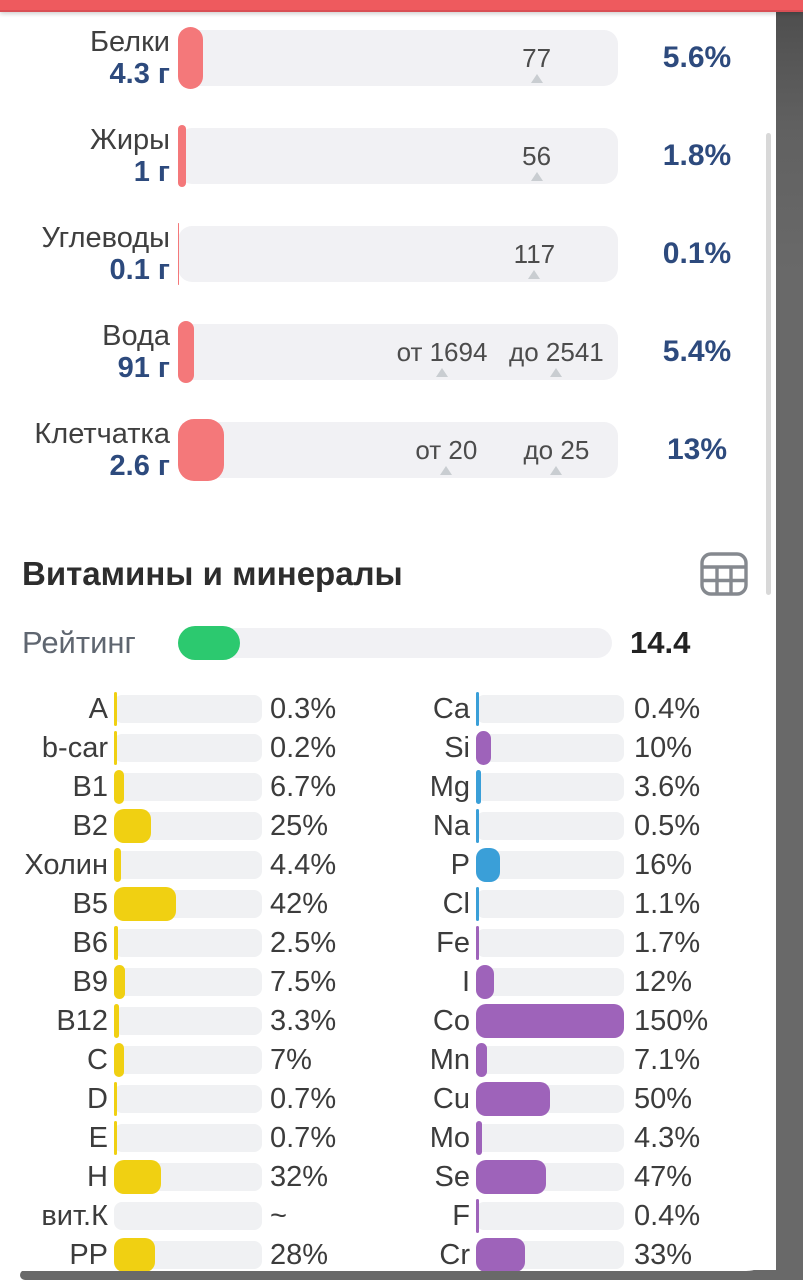  Describe the element at coordinates (588, 1138) in the screenshot. I see `nutrient-row: Mo 4.3%` at that location.